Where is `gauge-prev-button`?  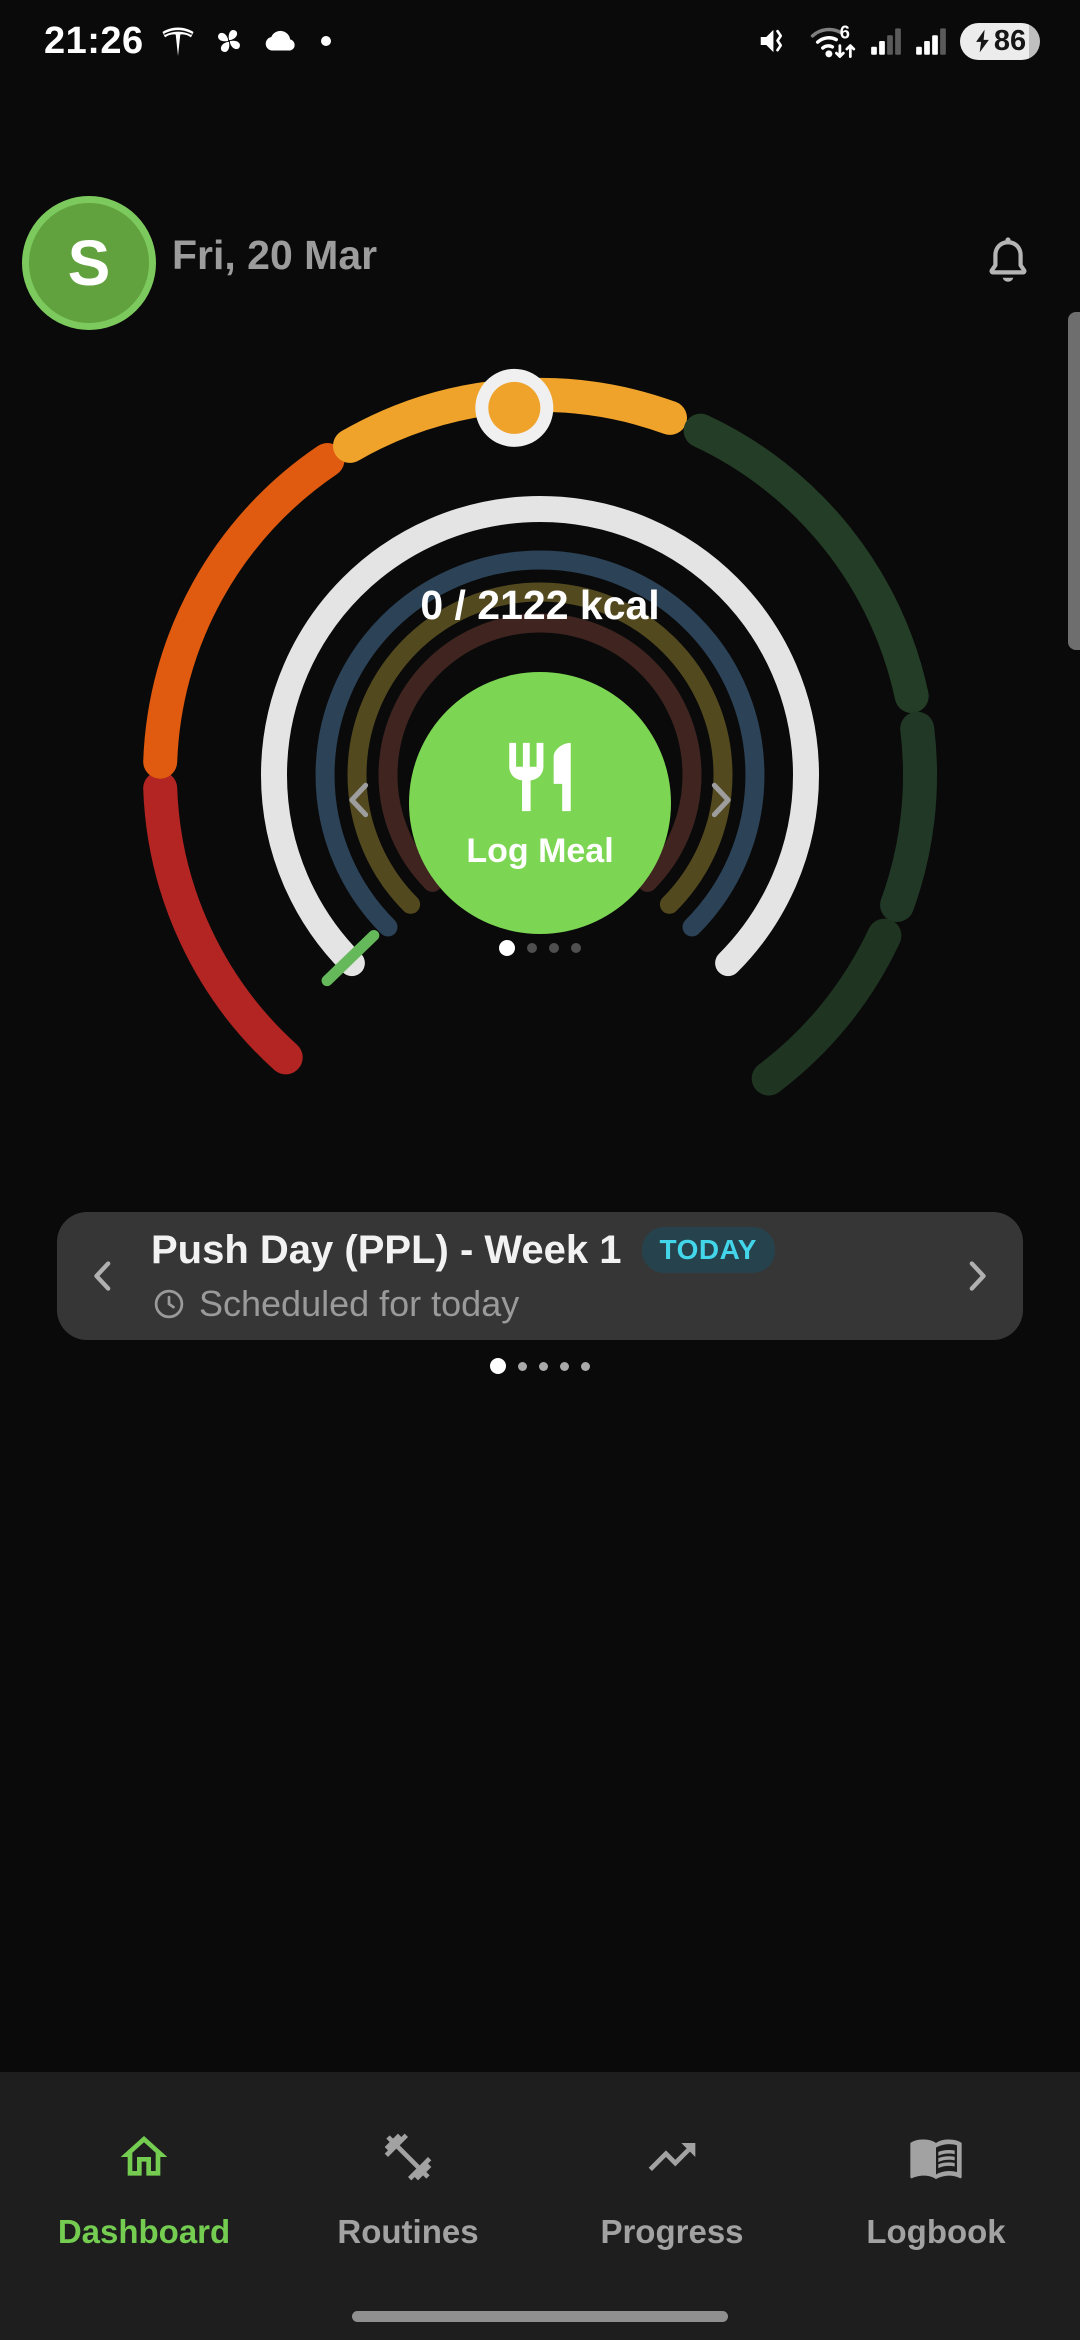
gauge-prev-button is located at coordinates (361, 800).